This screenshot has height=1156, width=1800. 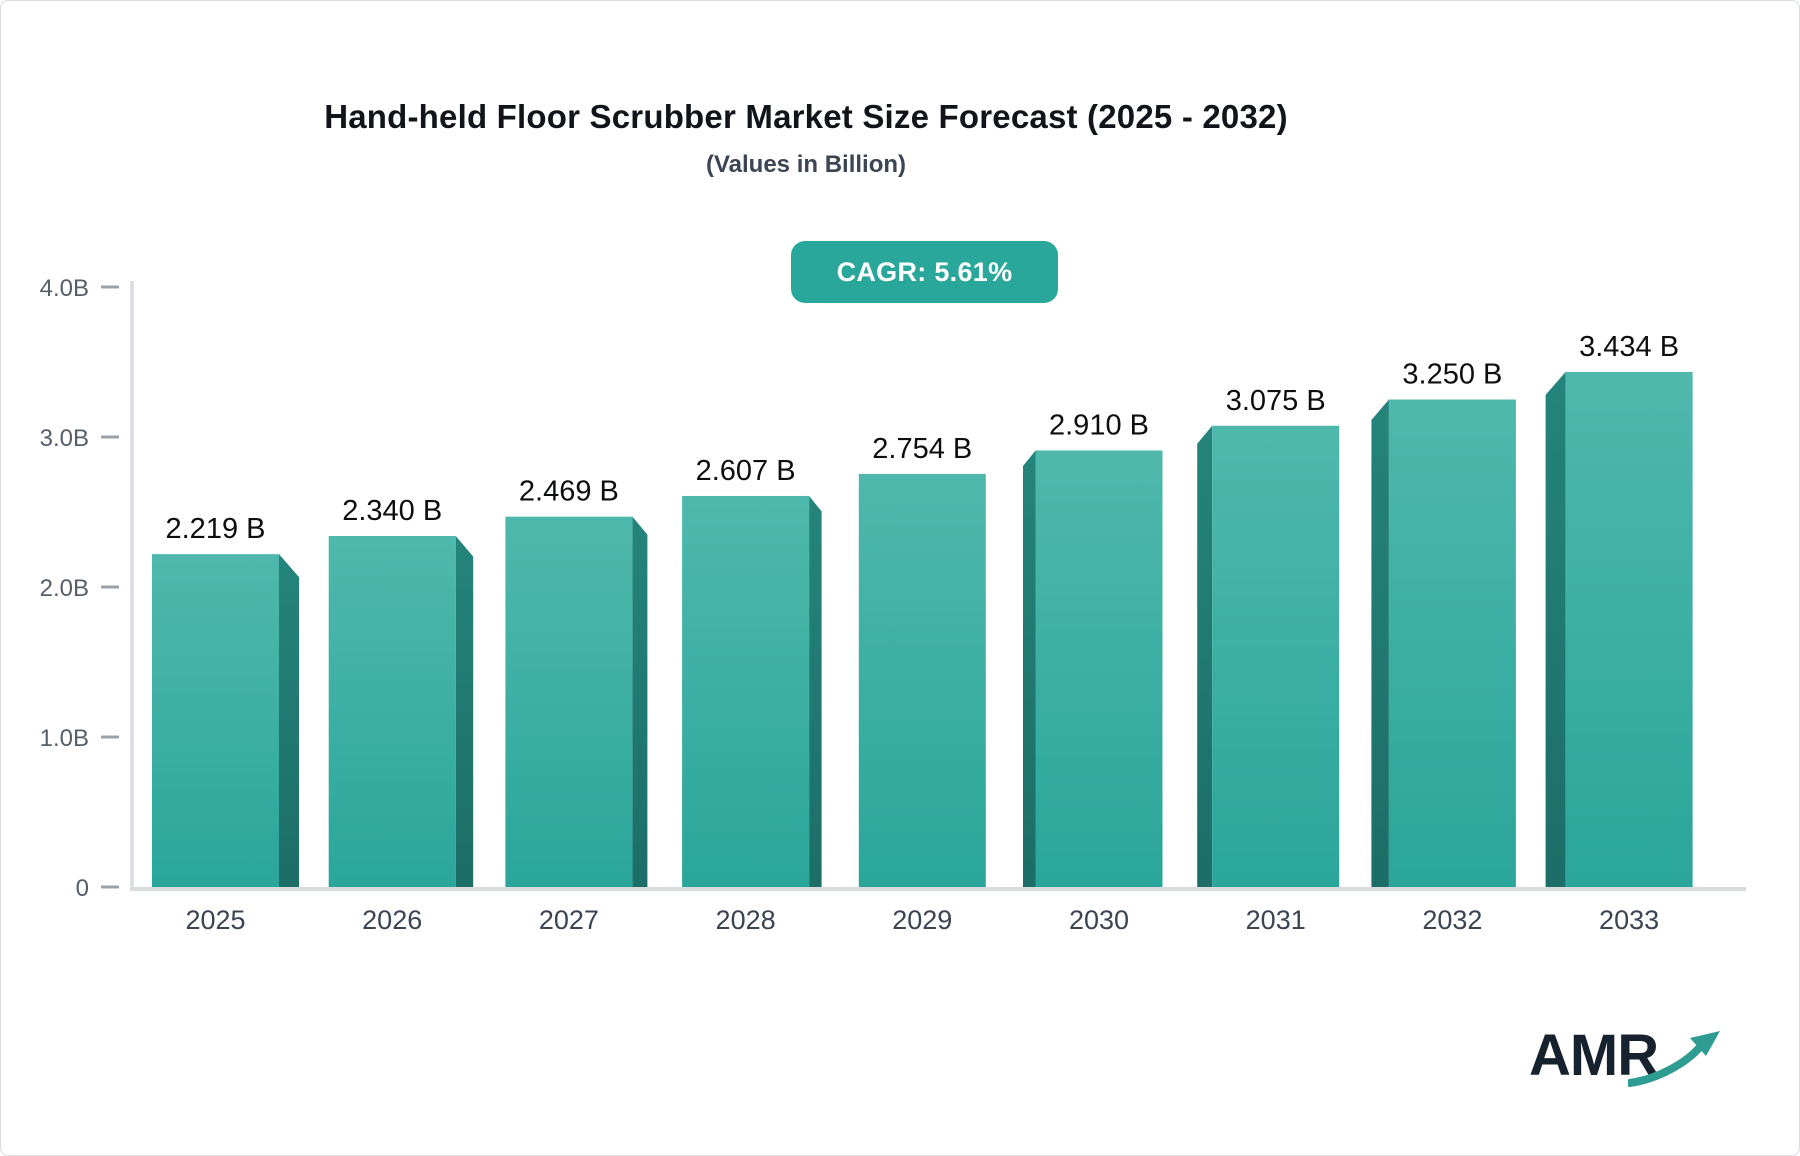 I want to click on chart-subtitle: (Values in Billion), so click(x=806, y=164).